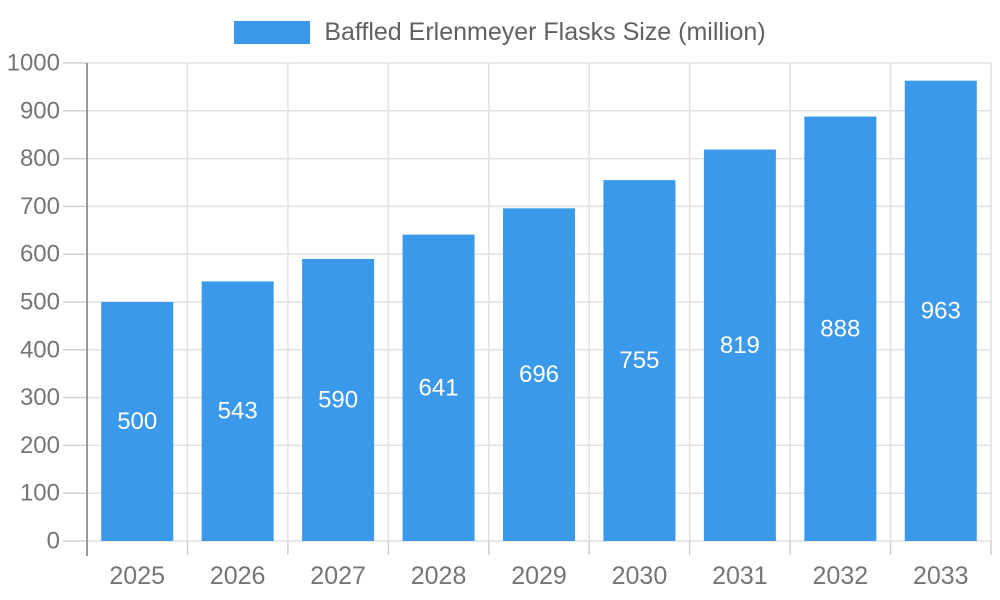  I want to click on bar-value-label: 755, so click(639, 360).